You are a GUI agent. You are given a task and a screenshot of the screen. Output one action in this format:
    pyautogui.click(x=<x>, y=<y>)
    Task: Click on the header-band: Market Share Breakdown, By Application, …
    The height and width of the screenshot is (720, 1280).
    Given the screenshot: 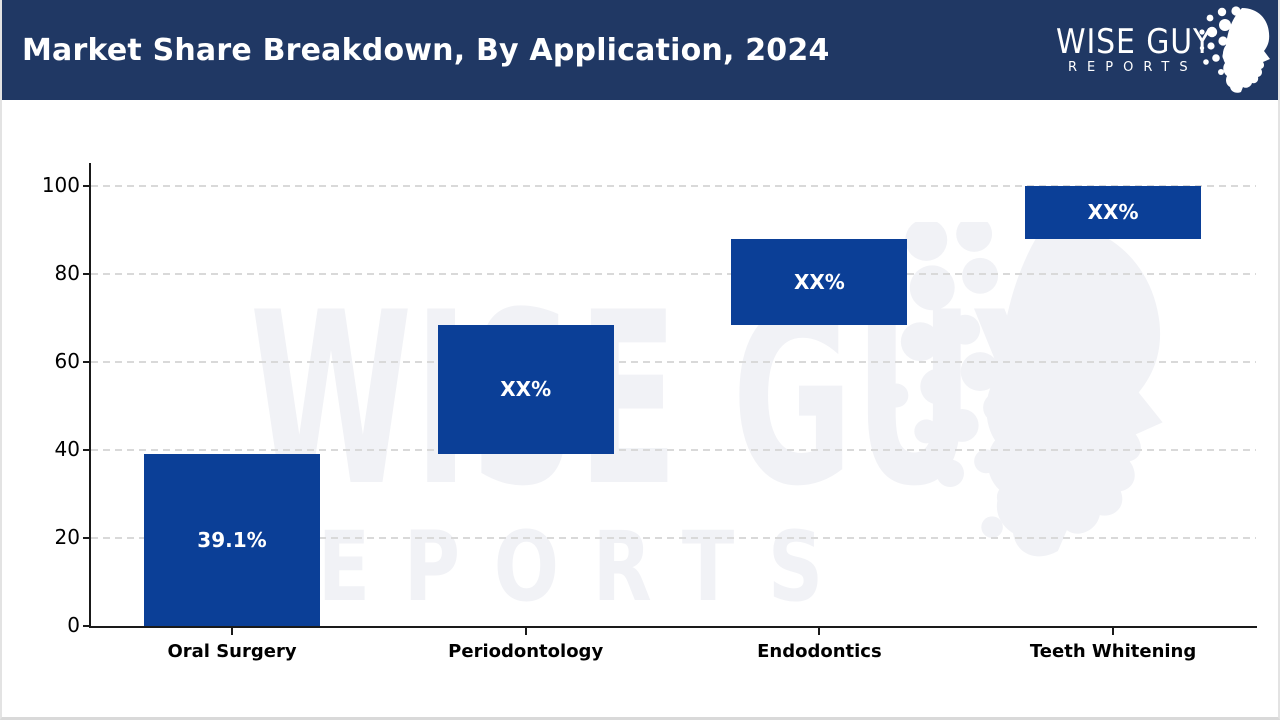 What is the action you would take?
    pyautogui.click(x=640, y=50)
    